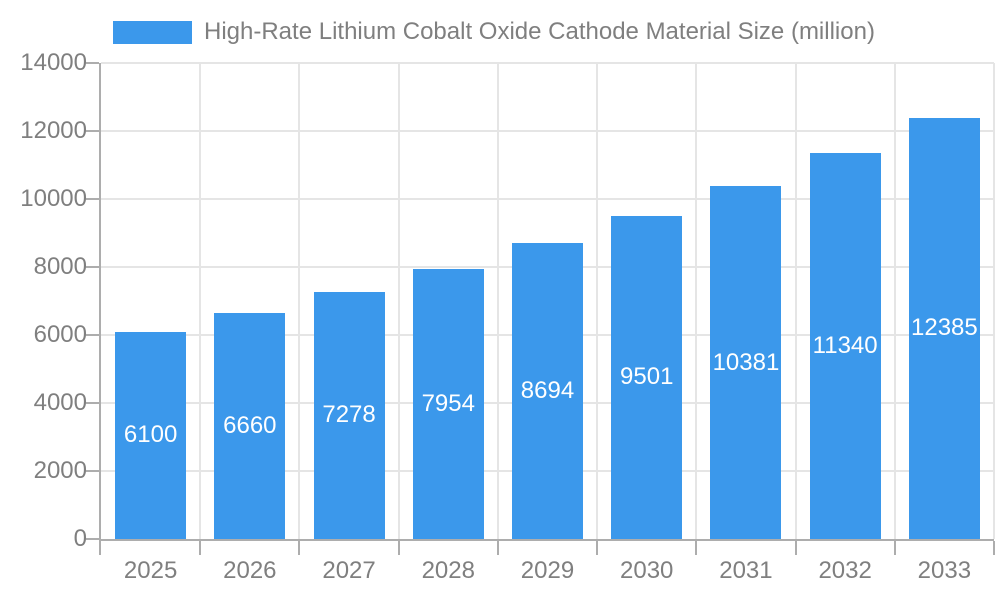 Image resolution: width=1000 pixels, height=600 pixels. I want to click on x-tick-label: 2030, so click(647, 570).